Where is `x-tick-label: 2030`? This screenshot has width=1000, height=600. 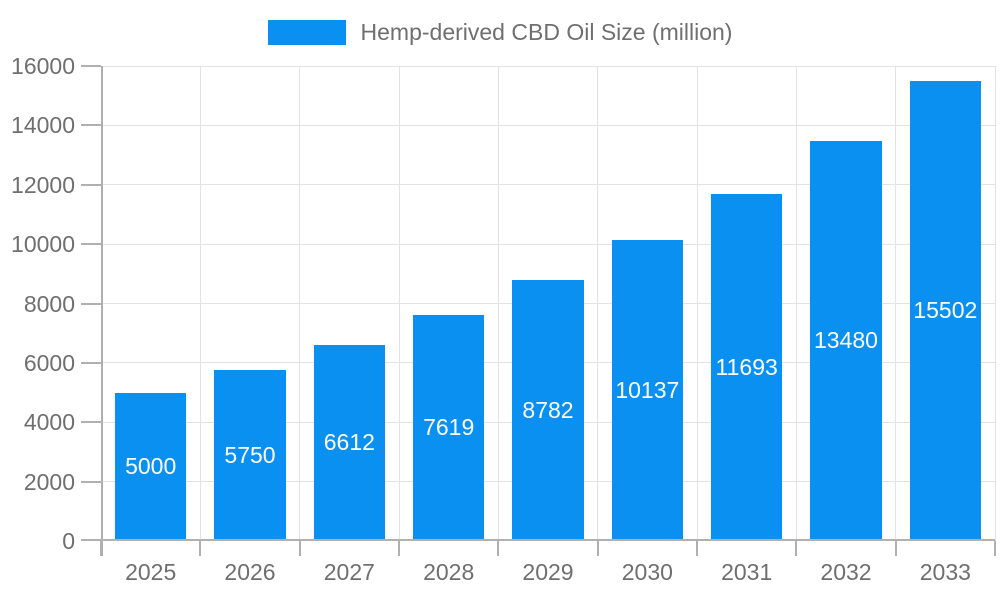
x-tick-label: 2030 is located at coordinates (647, 572).